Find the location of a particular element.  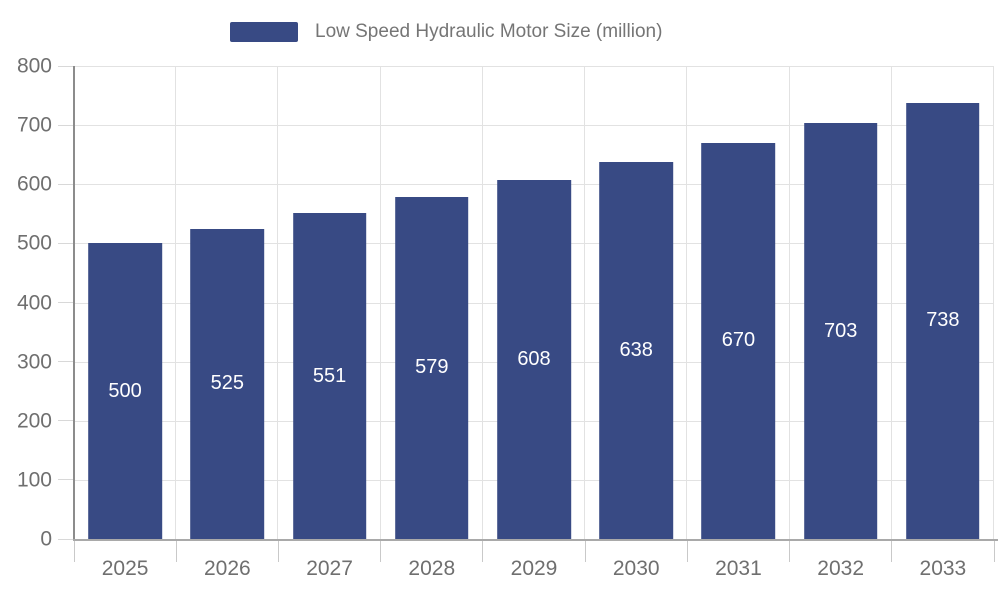

bar-value-label: 738 is located at coordinates (943, 320).